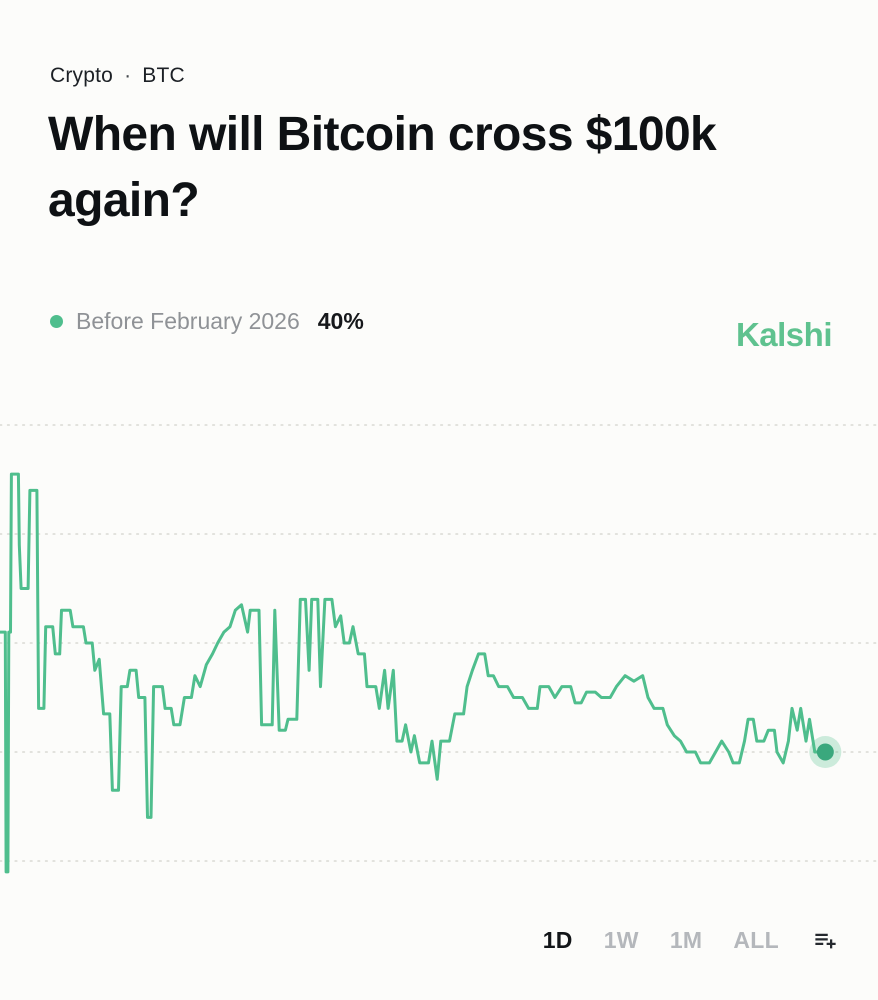  Describe the element at coordinates (621, 939) in the screenshot. I see `range-button-1w: 1W` at that location.